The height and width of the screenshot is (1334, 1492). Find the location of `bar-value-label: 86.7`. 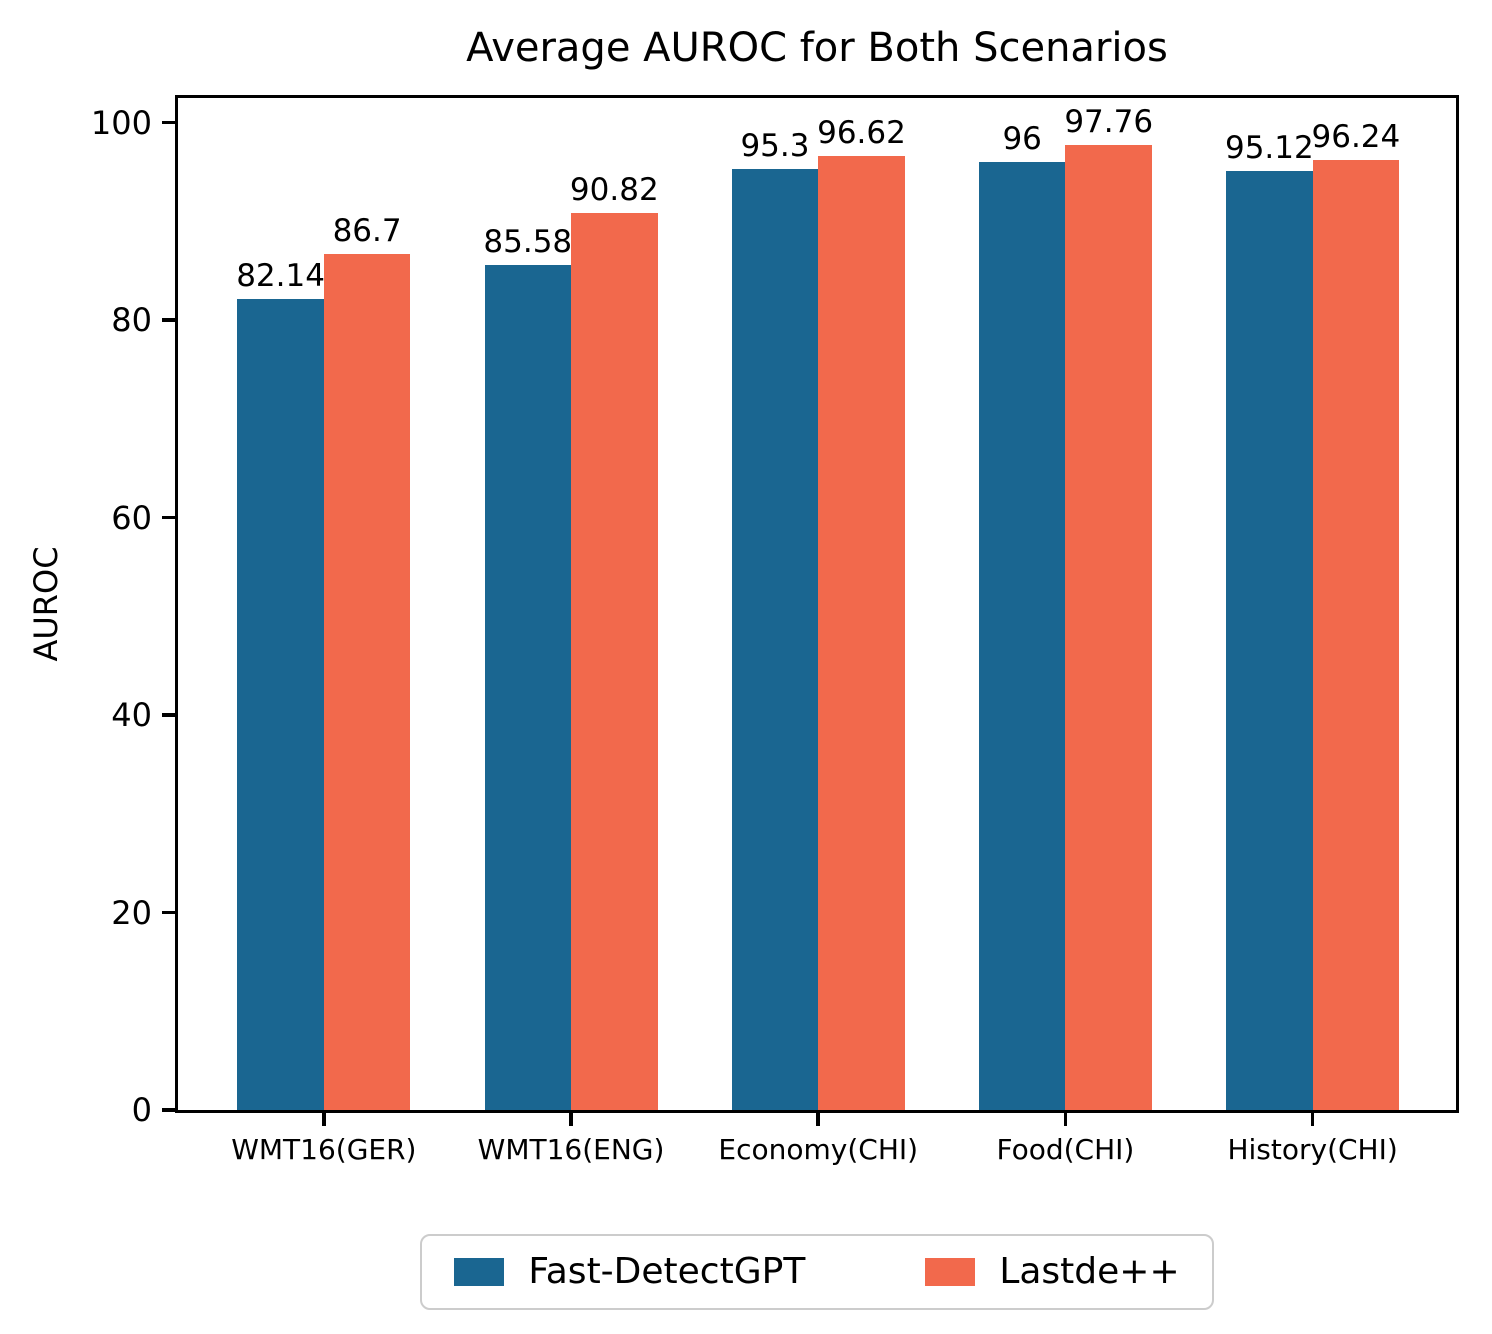

bar-value-label: 86.7 is located at coordinates (367, 231).